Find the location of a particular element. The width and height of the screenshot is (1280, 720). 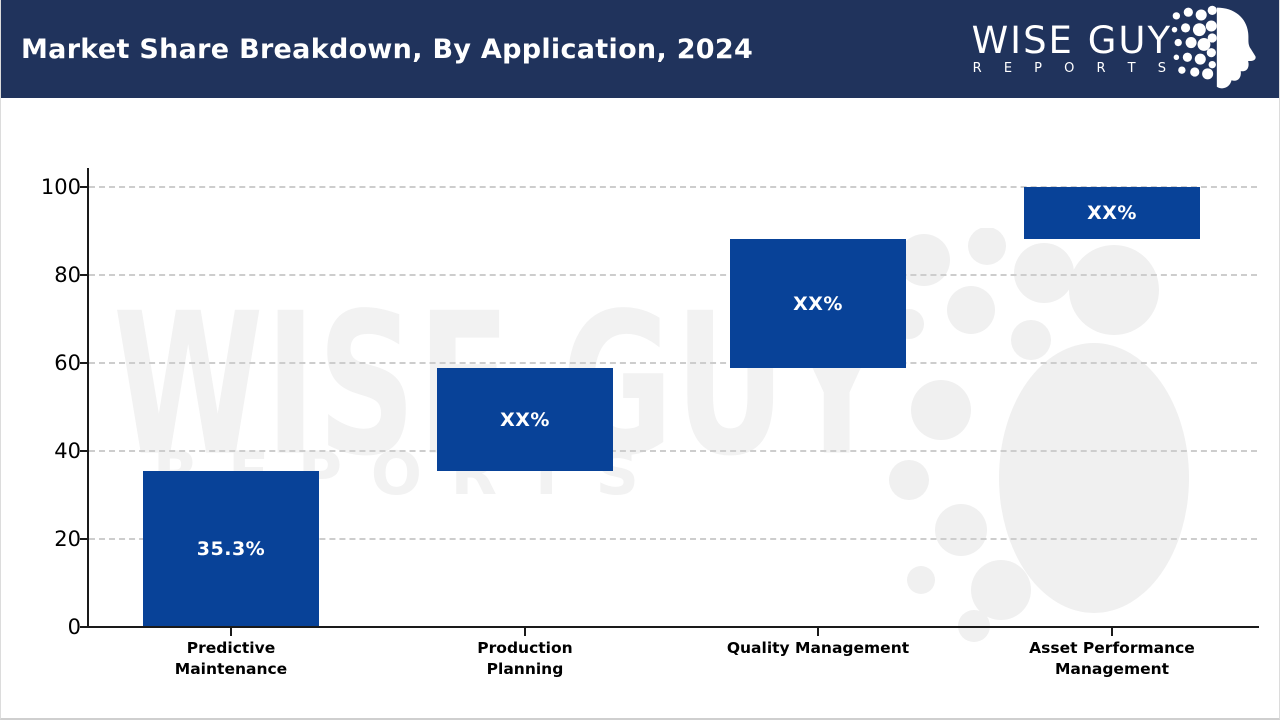

y-tick-label-20: 20 is located at coordinates (67, 539).